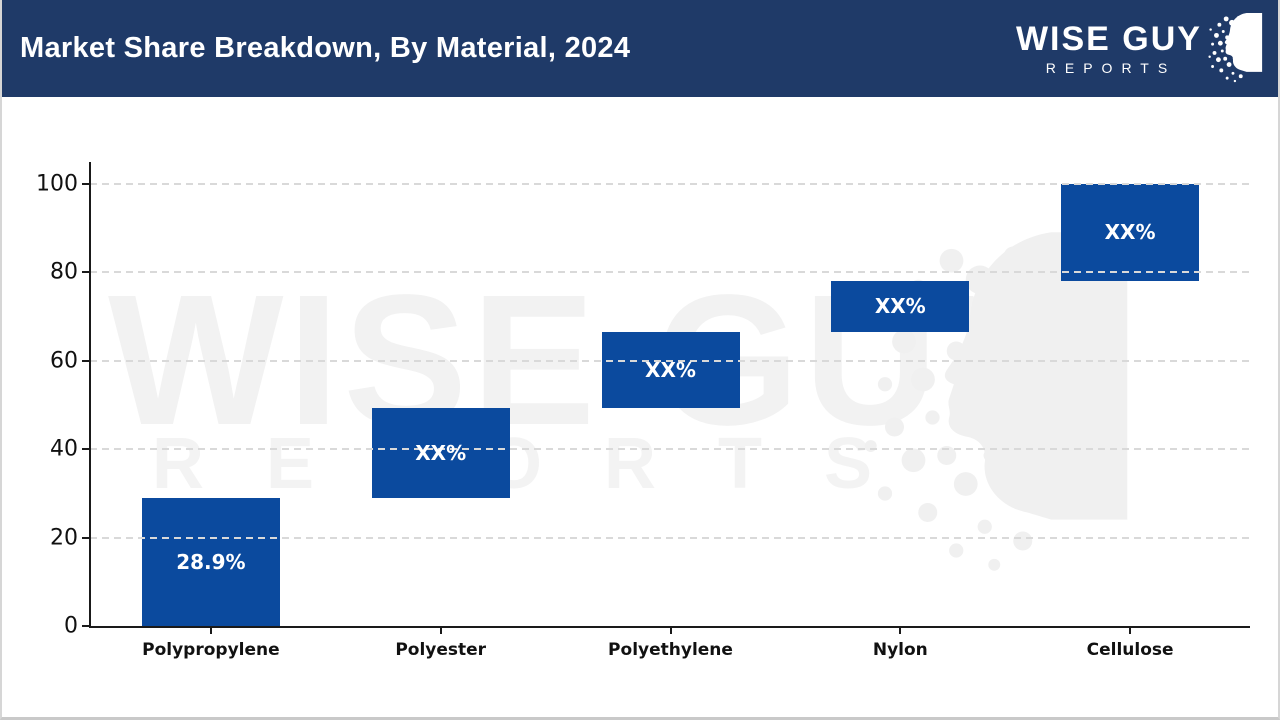 This screenshot has width=1280, height=720. I want to click on y-tick-label-20: 20, so click(64, 538).